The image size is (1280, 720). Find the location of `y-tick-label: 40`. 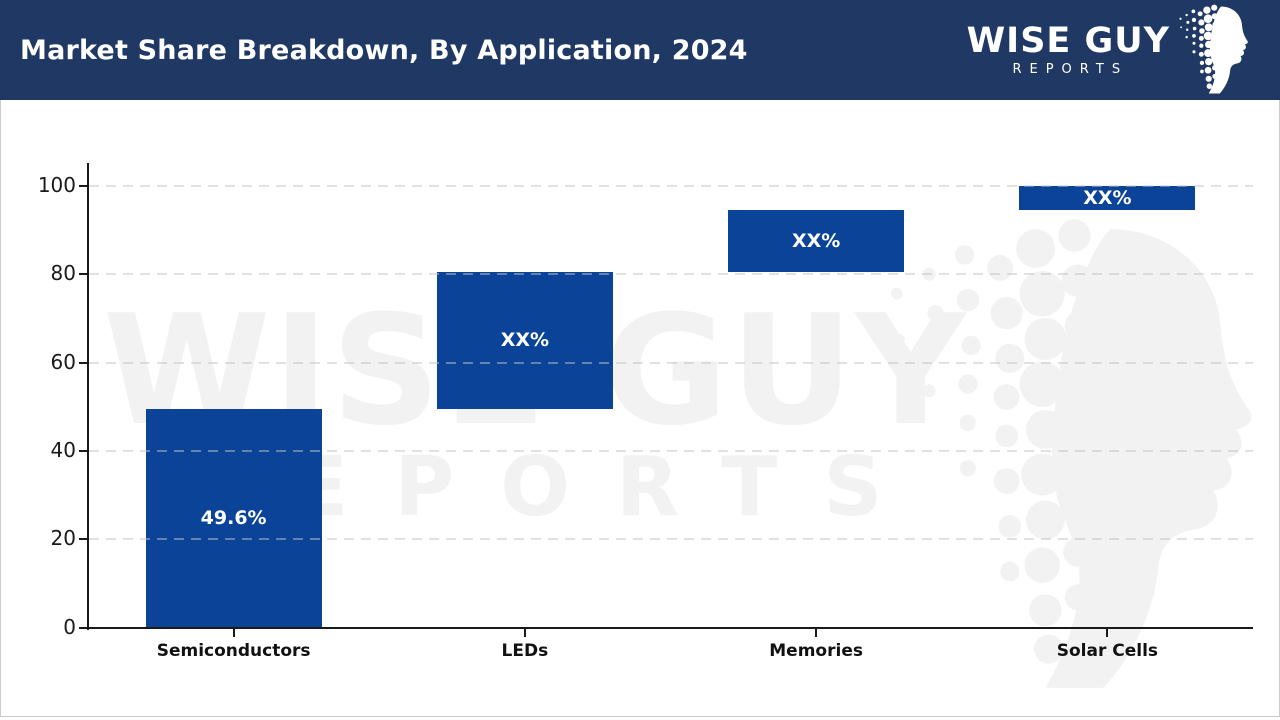

y-tick-label: 40 is located at coordinates (63, 449).